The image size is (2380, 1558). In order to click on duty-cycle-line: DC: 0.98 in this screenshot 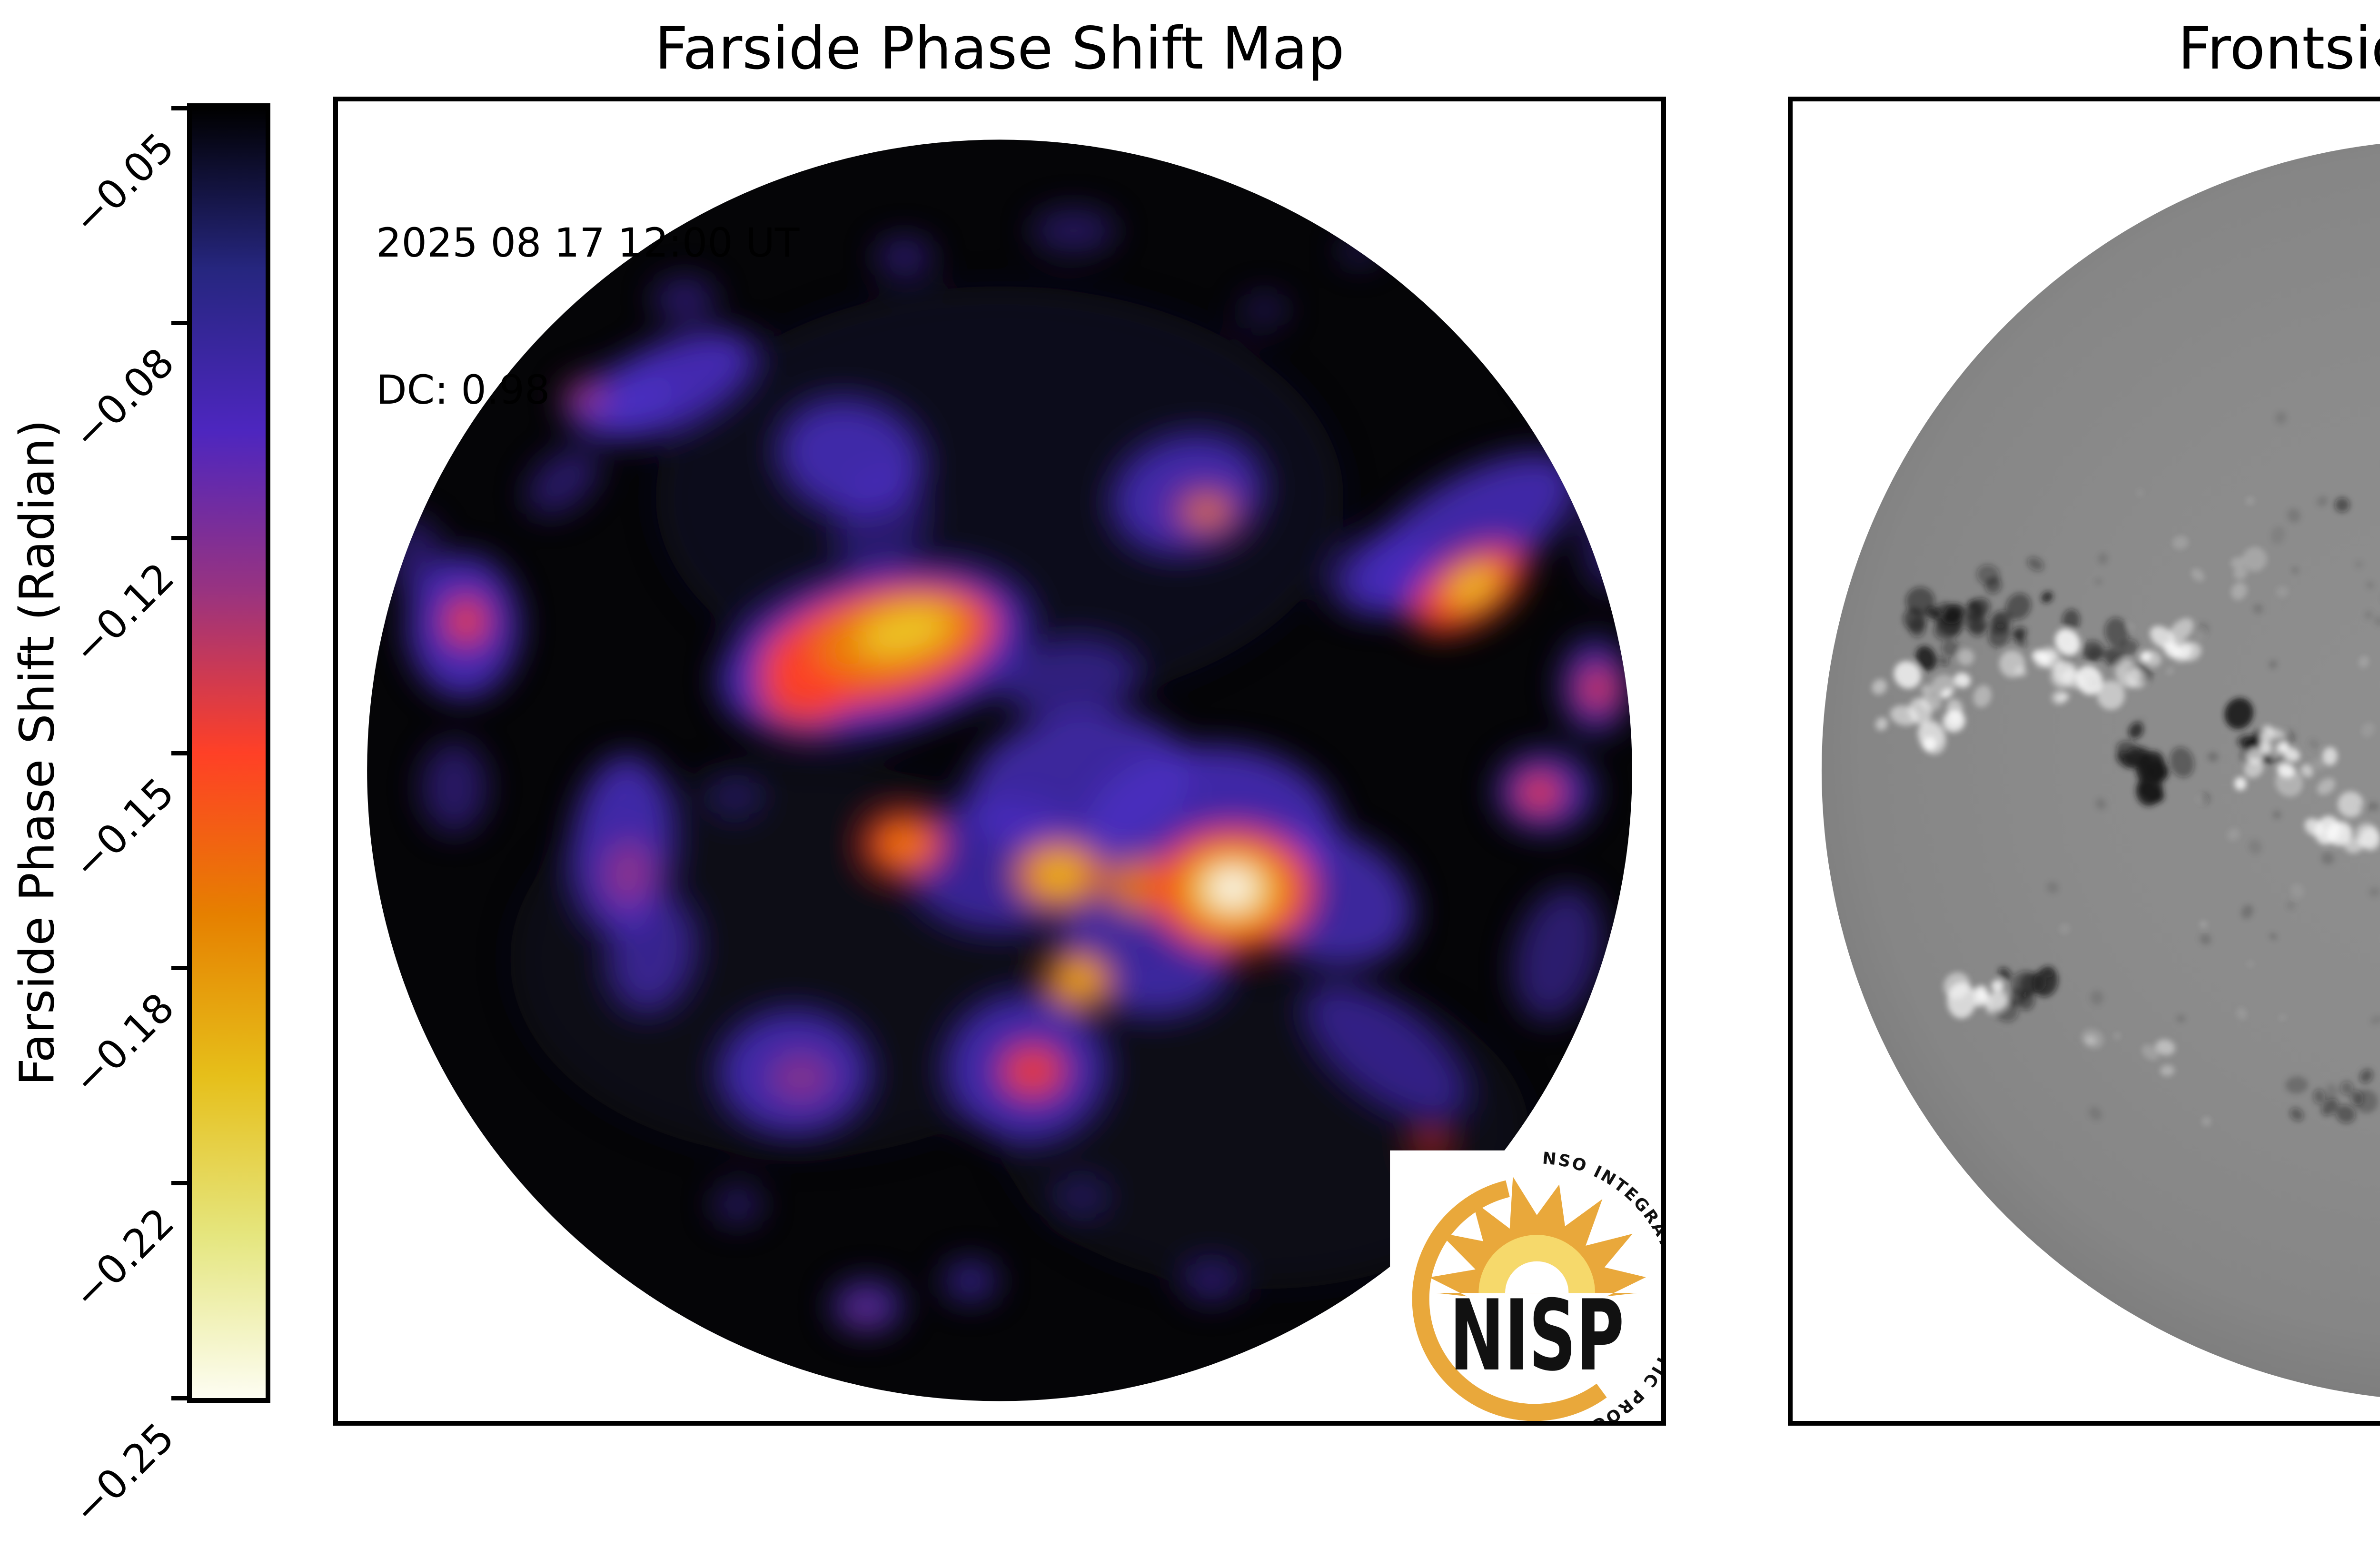, I will do `click(587, 390)`.